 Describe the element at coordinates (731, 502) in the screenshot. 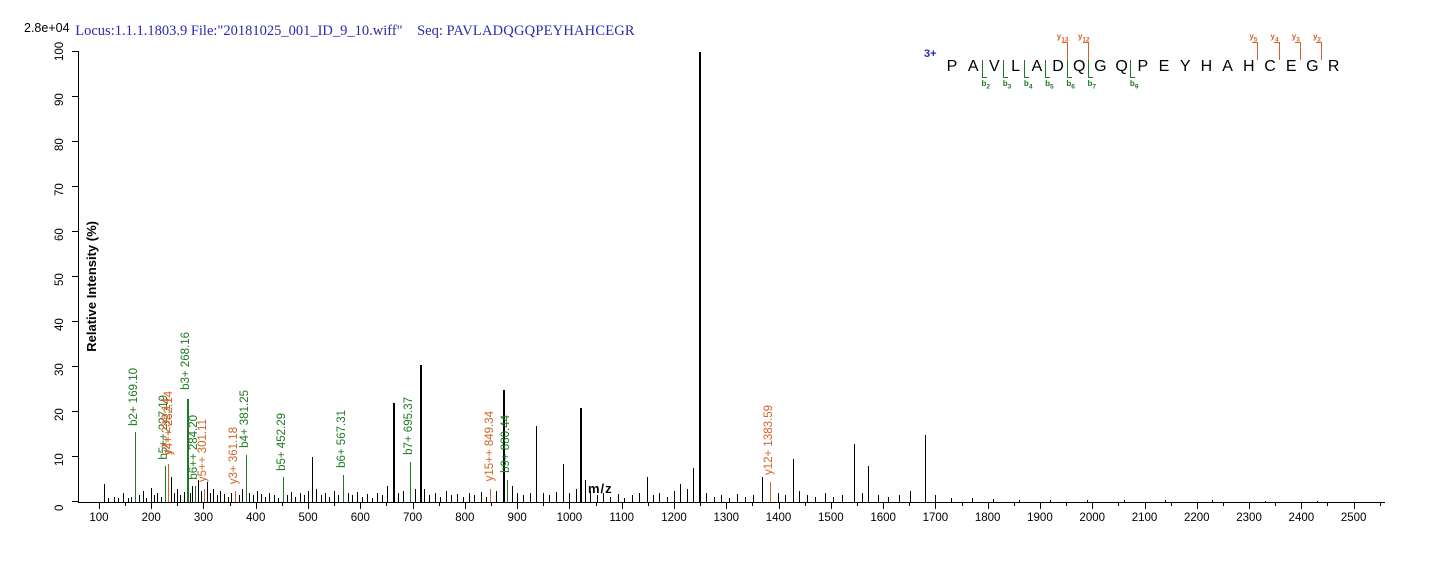

I see `x-axis-line` at that location.